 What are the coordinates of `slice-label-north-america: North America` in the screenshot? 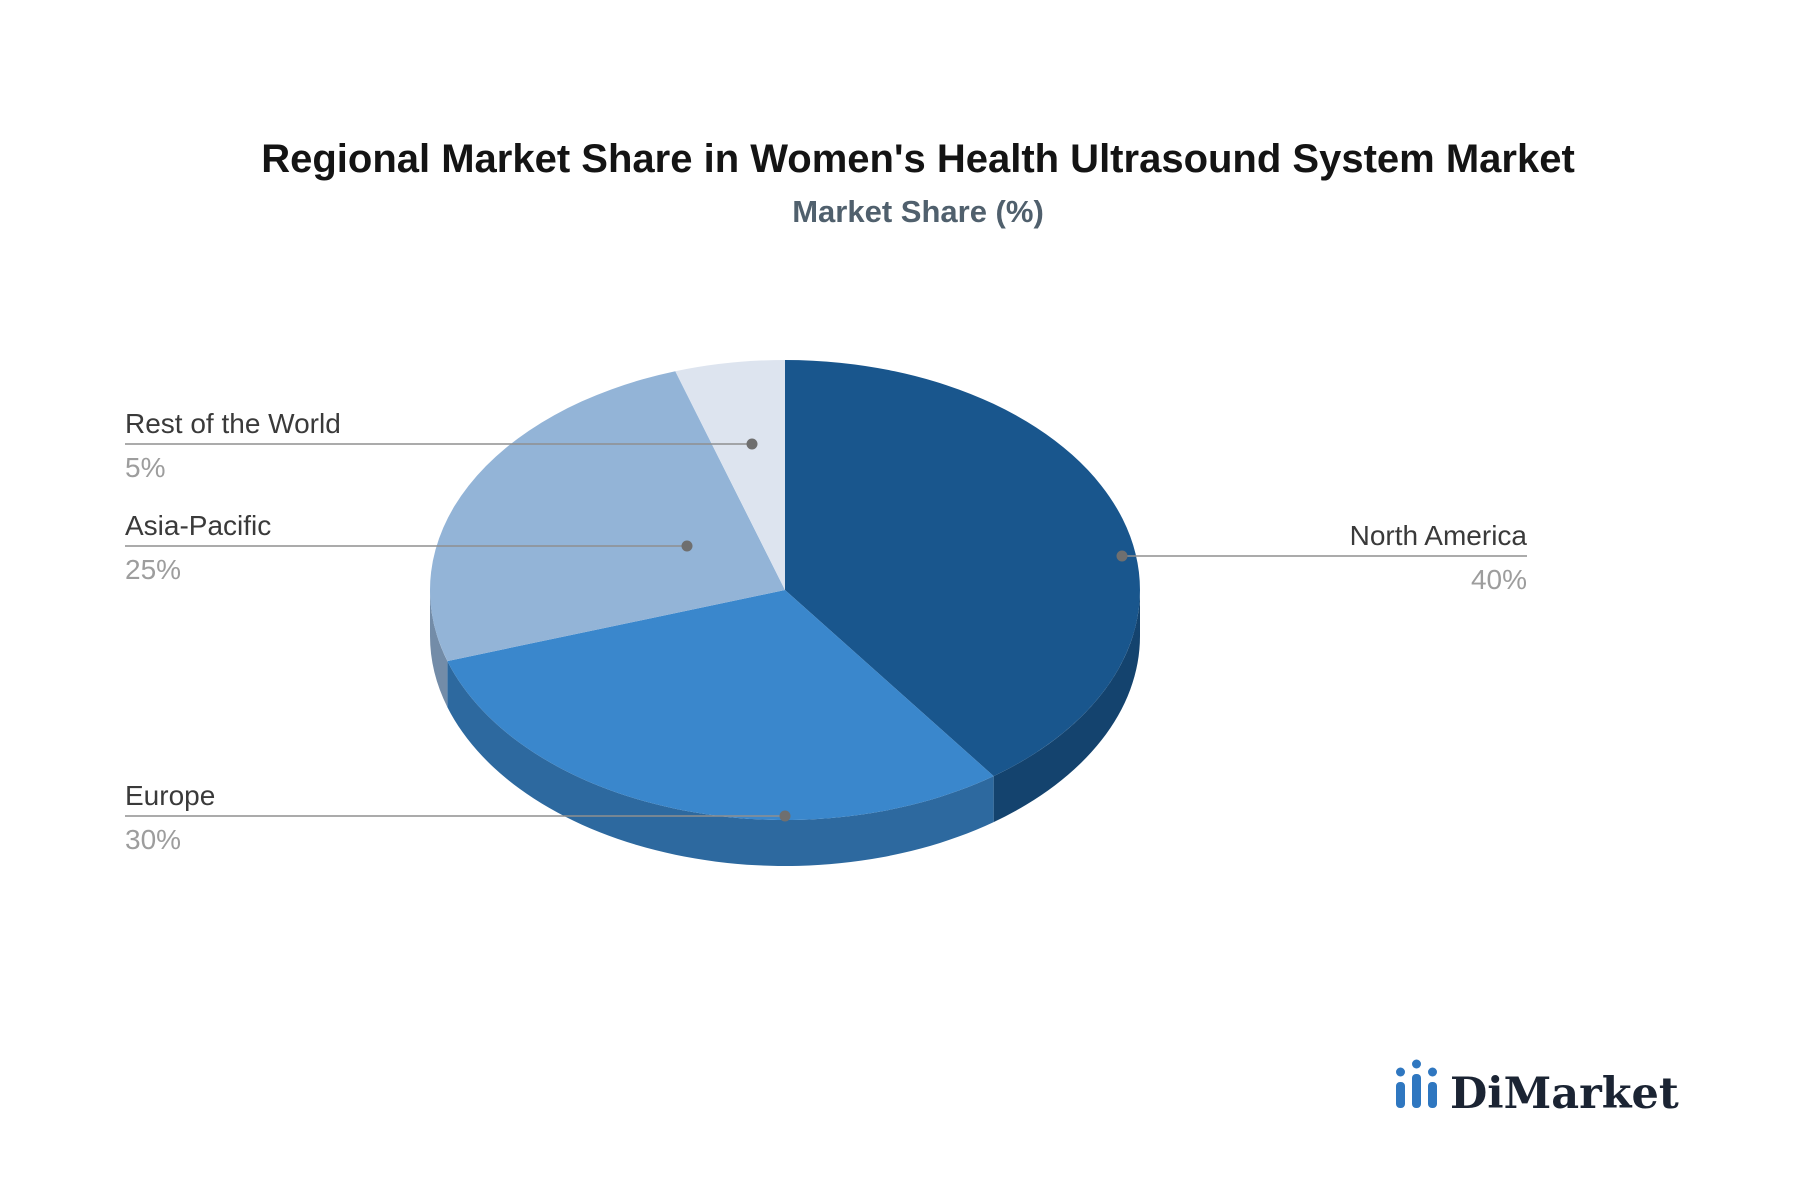 It's located at (1439, 535).